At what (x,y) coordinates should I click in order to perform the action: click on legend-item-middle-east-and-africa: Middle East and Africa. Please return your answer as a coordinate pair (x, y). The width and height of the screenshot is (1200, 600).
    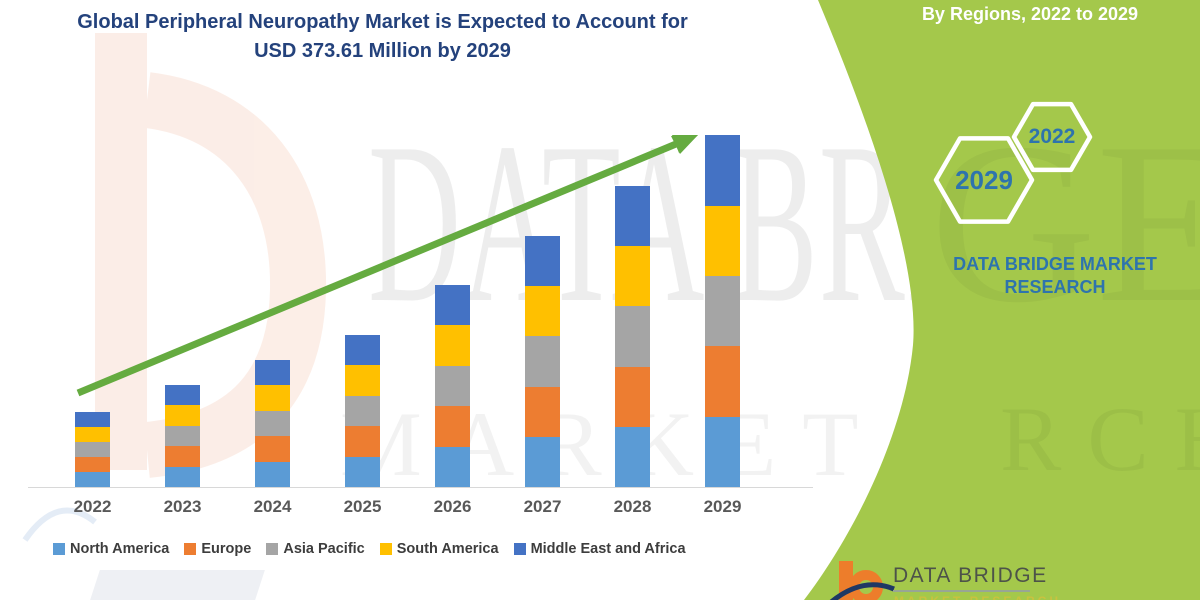
    Looking at the image, I should click on (599, 549).